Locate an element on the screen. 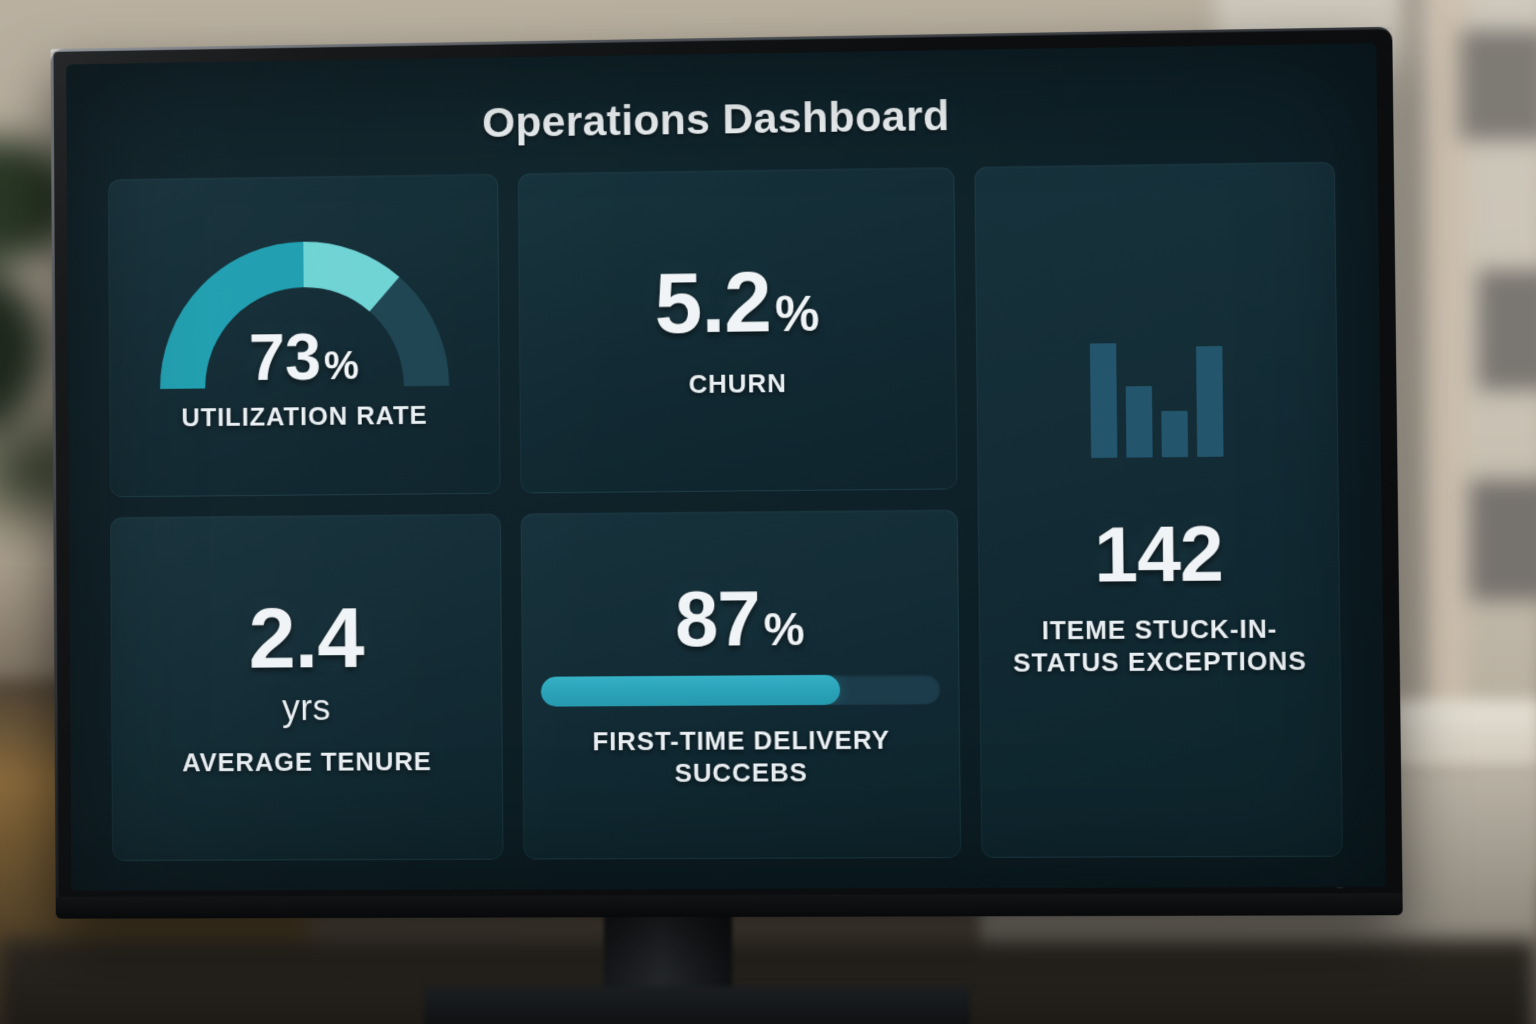  utilization-percent-symbol: % is located at coordinates (341, 366).